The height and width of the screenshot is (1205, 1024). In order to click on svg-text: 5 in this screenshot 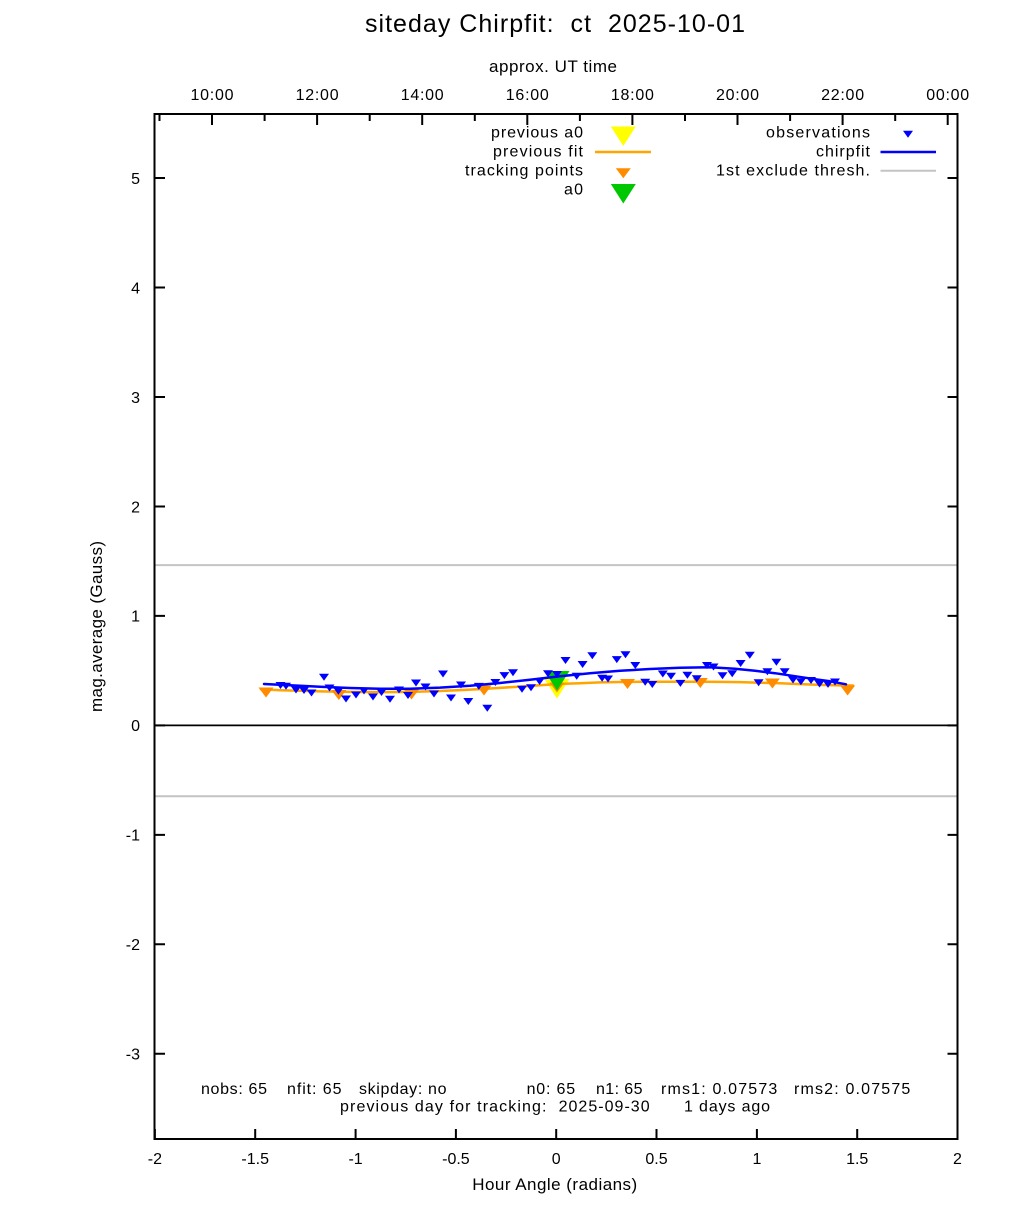, I will do `click(135, 179)`.